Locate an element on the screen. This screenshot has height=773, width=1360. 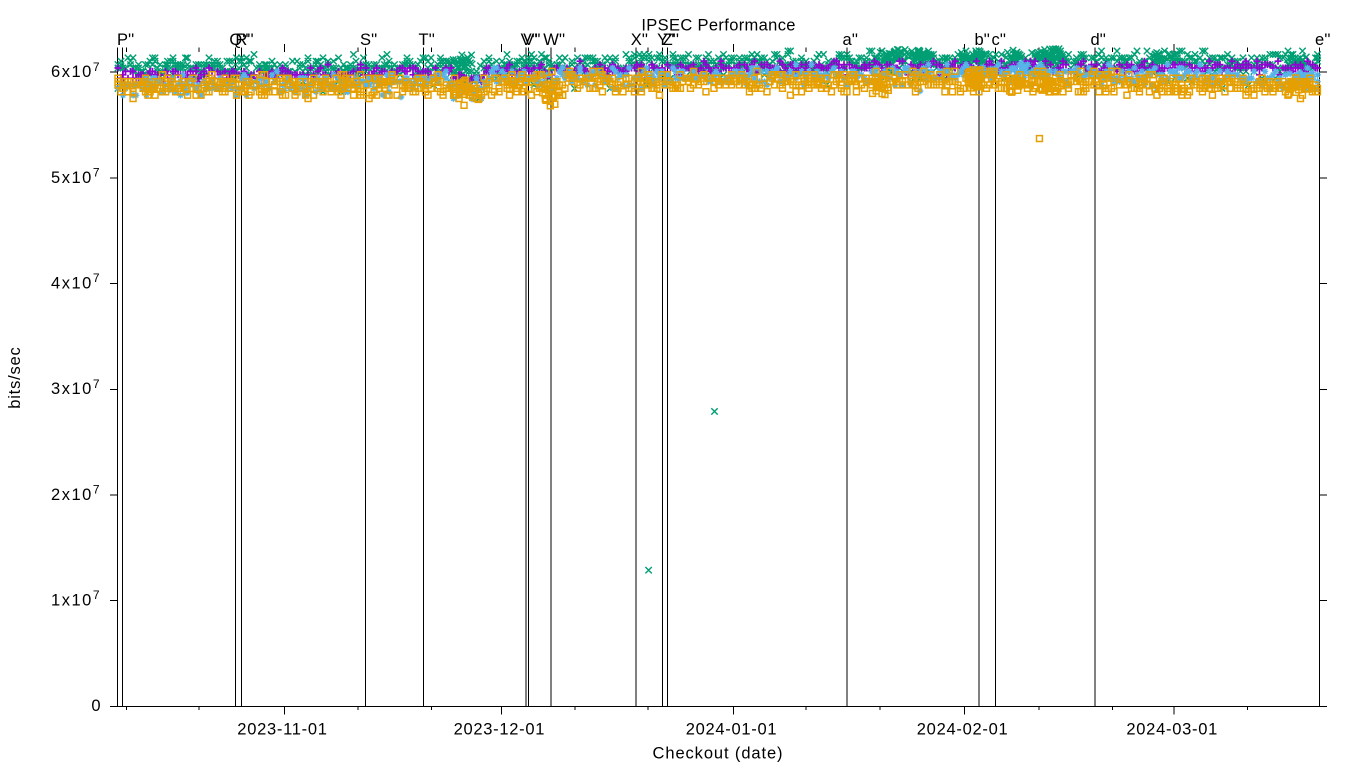
svg-text: 2023-12-01 is located at coordinates (500, 730).